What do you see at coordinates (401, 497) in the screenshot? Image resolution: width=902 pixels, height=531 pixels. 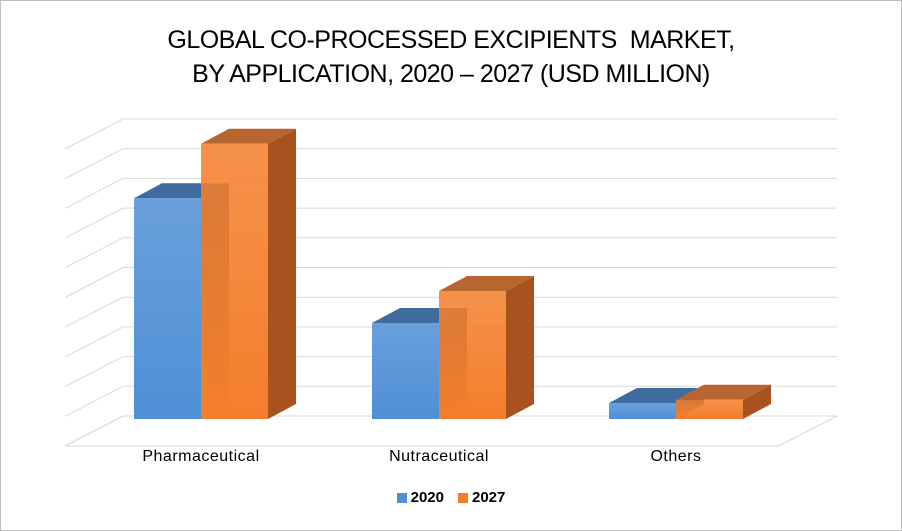 I see `legend-swatch-2020` at bounding box center [401, 497].